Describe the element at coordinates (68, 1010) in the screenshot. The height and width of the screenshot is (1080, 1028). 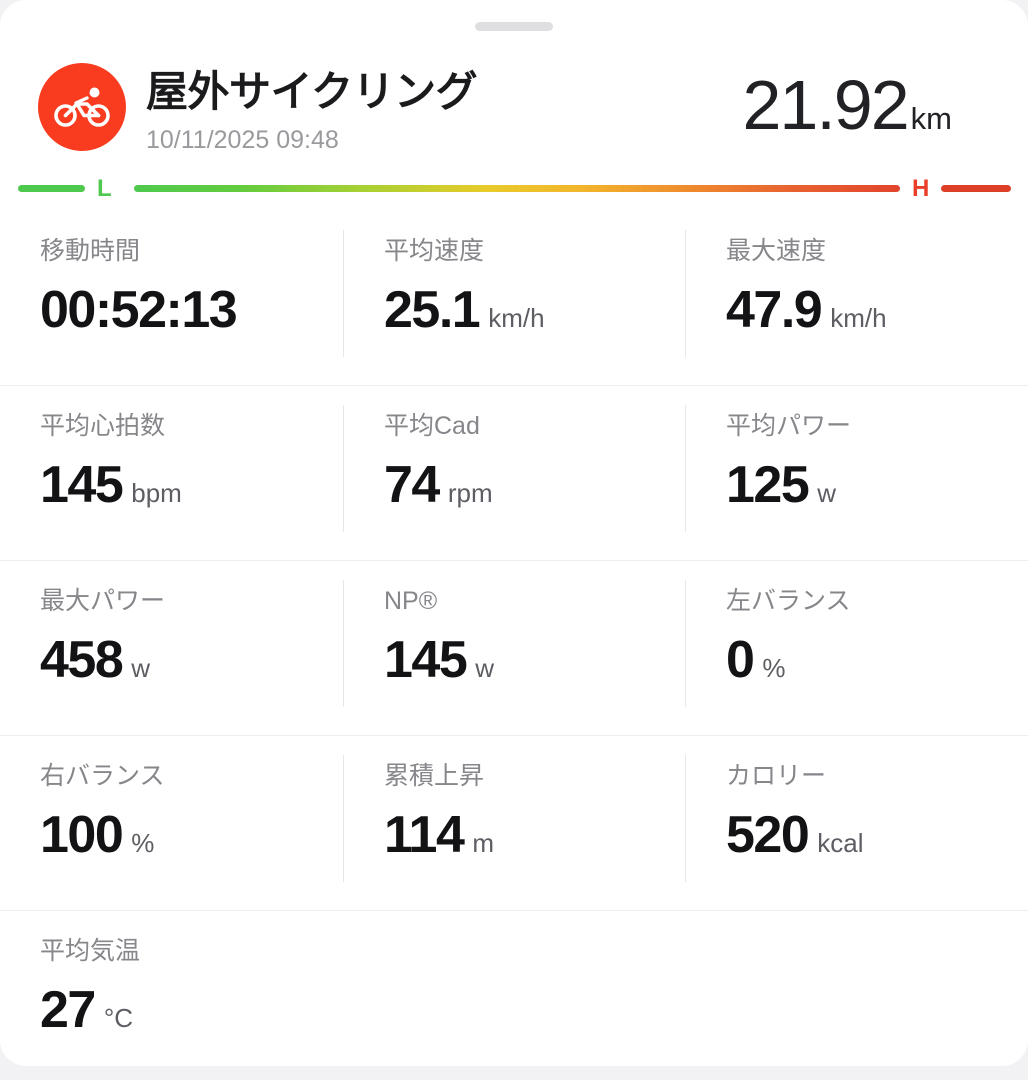
I see `stat-value: 27` at that location.